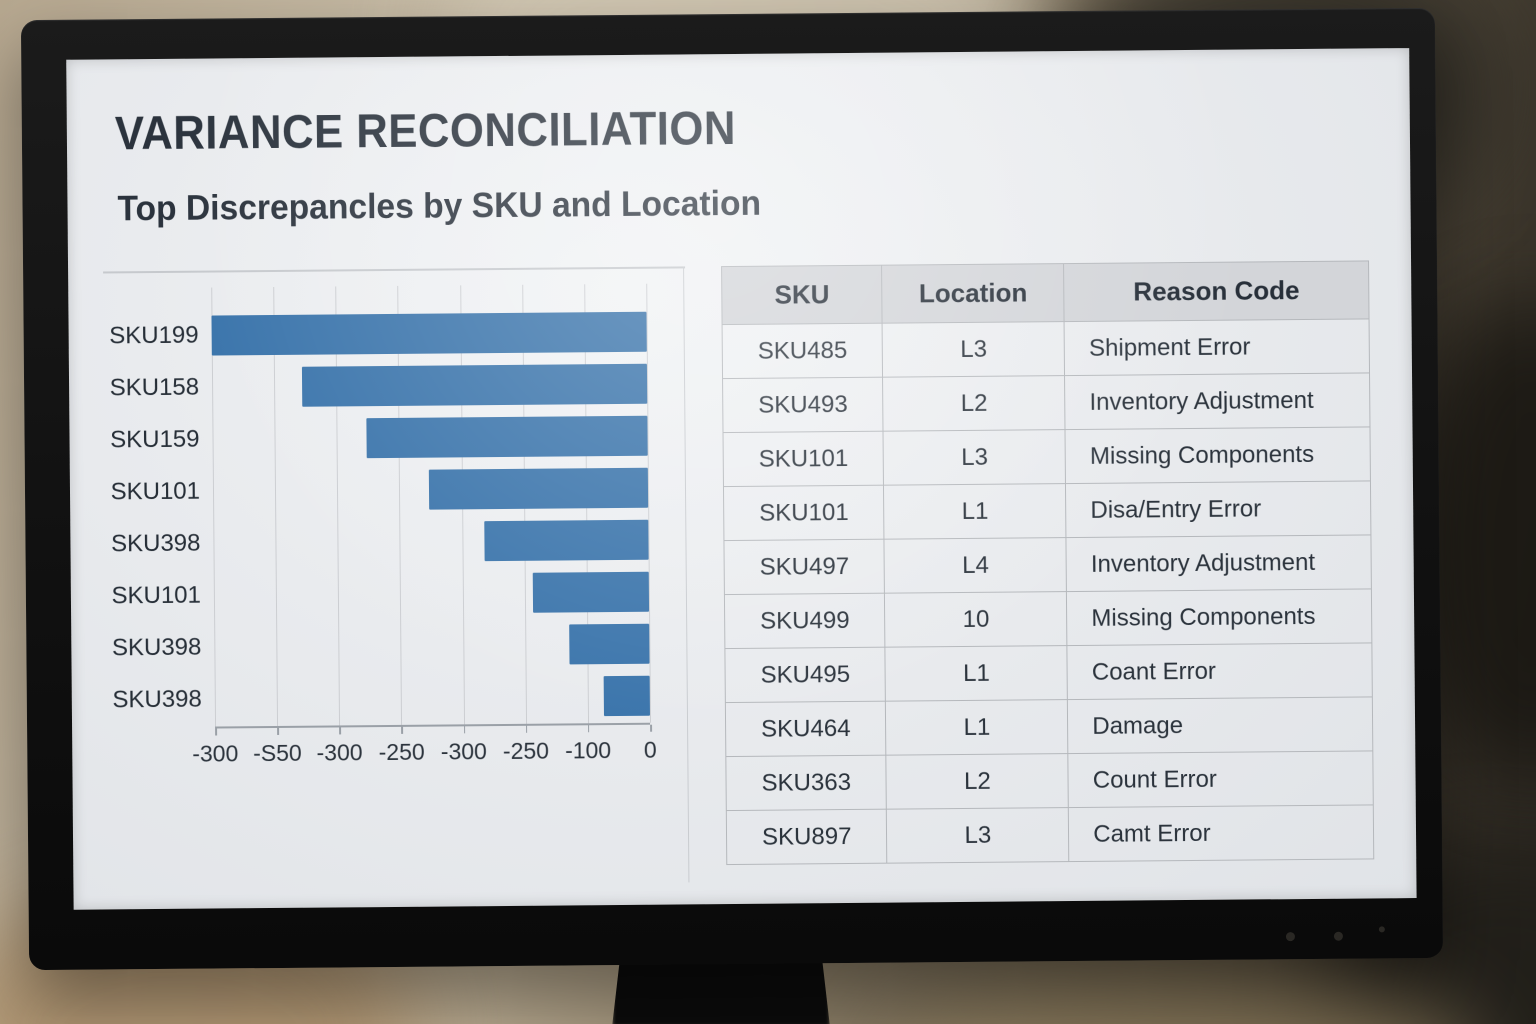  What do you see at coordinates (805, 675) in the screenshot?
I see `cell-sku: SKU495` at bounding box center [805, 675].